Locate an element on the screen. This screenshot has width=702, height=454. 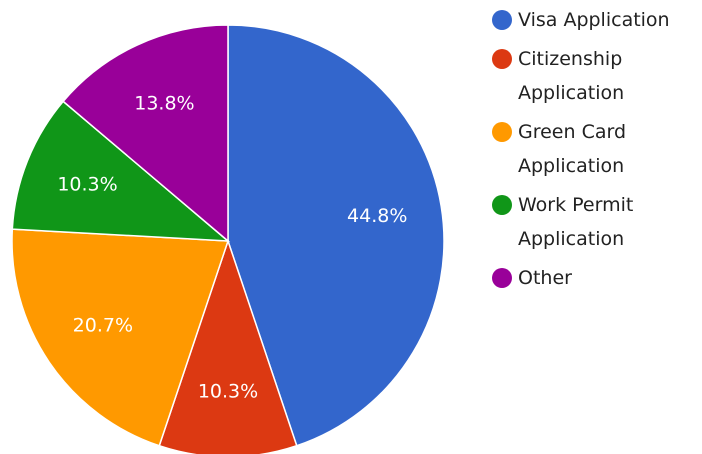
legend-item: Work Permit Application is located at coordinates (595, 222).